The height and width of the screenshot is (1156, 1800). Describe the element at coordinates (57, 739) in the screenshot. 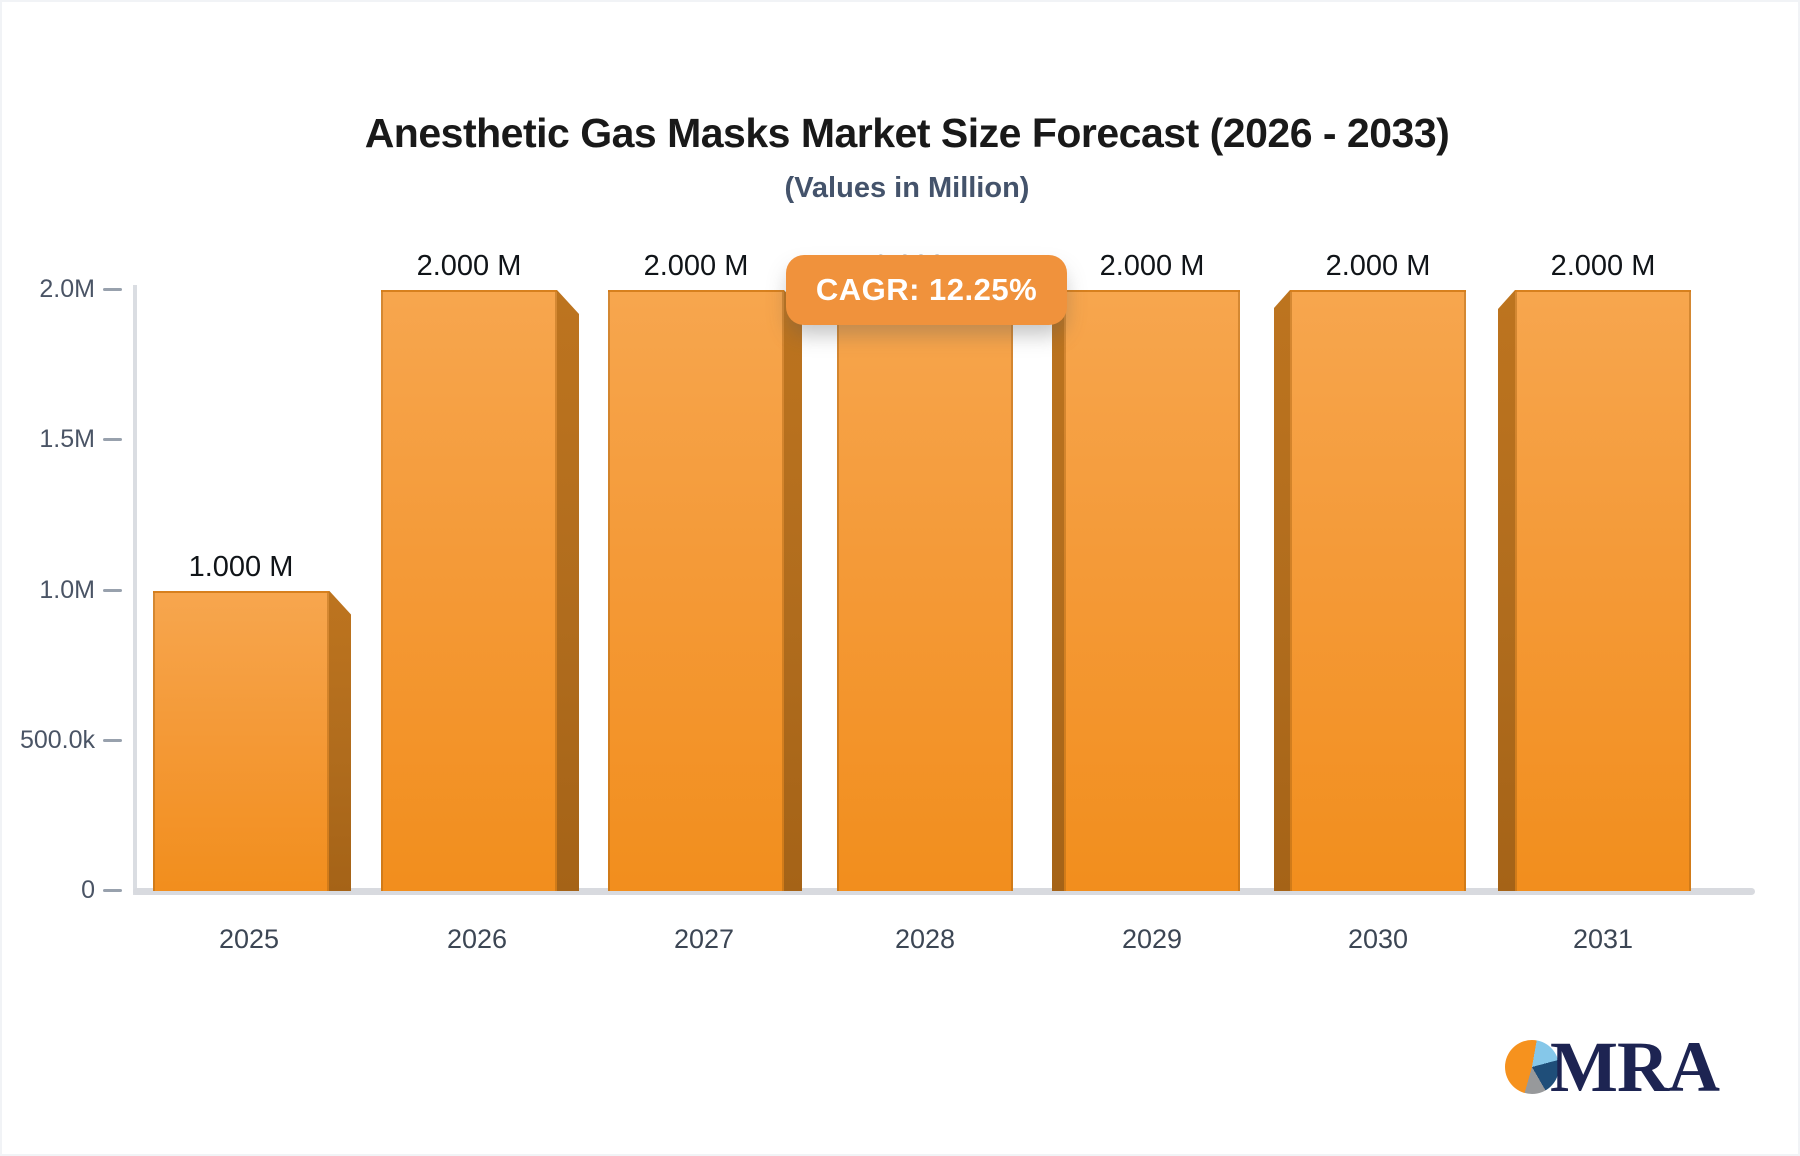

I see `y-tick-label-500.0k: 500.0k` at that location.